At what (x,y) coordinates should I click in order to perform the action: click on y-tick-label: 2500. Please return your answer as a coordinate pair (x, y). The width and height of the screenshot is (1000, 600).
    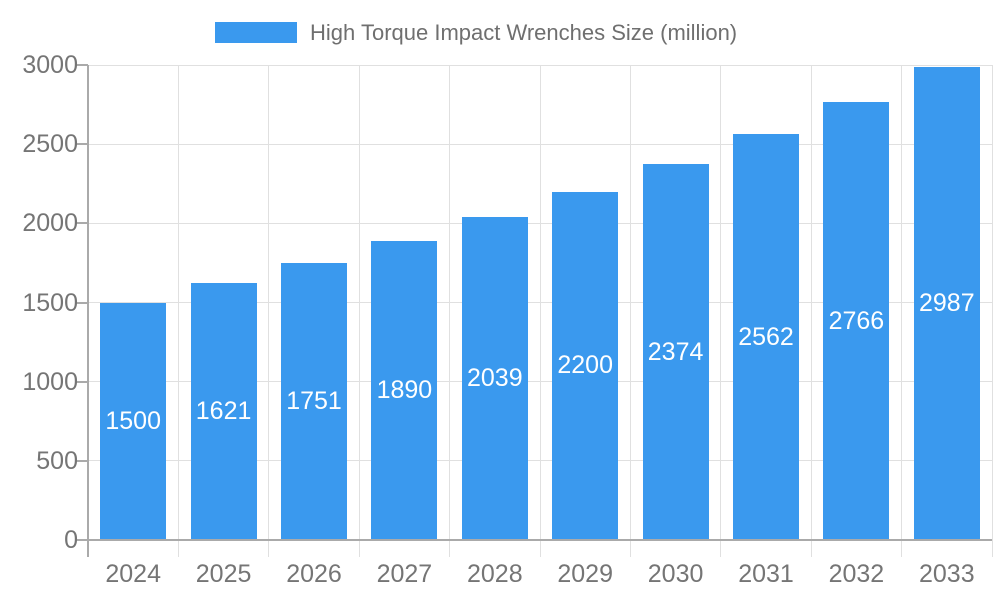
    Looking at the image, I should click on (50, 144).